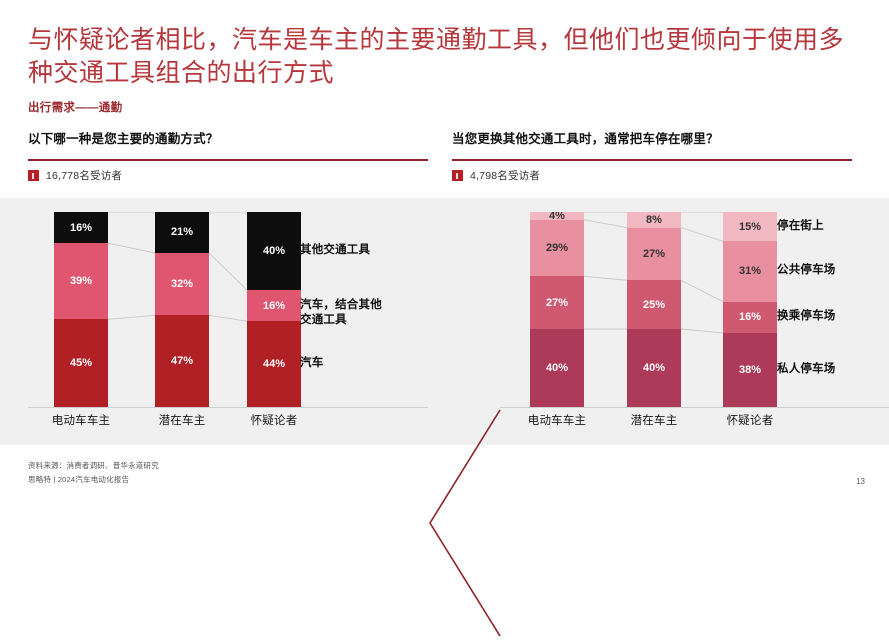 The height and width of the screenshot is (643, 889). I want to click on legend-label: 换乘停车场, so click(806, 316).